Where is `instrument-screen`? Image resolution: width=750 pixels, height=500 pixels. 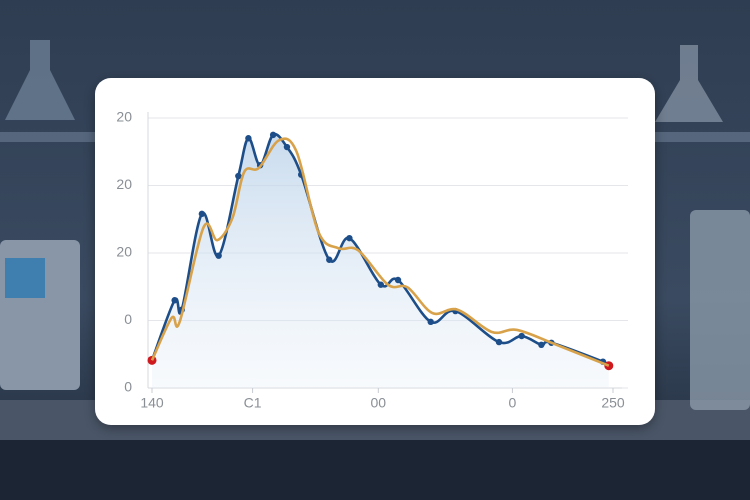 instrument-screen is located at coordinates (25, 278).